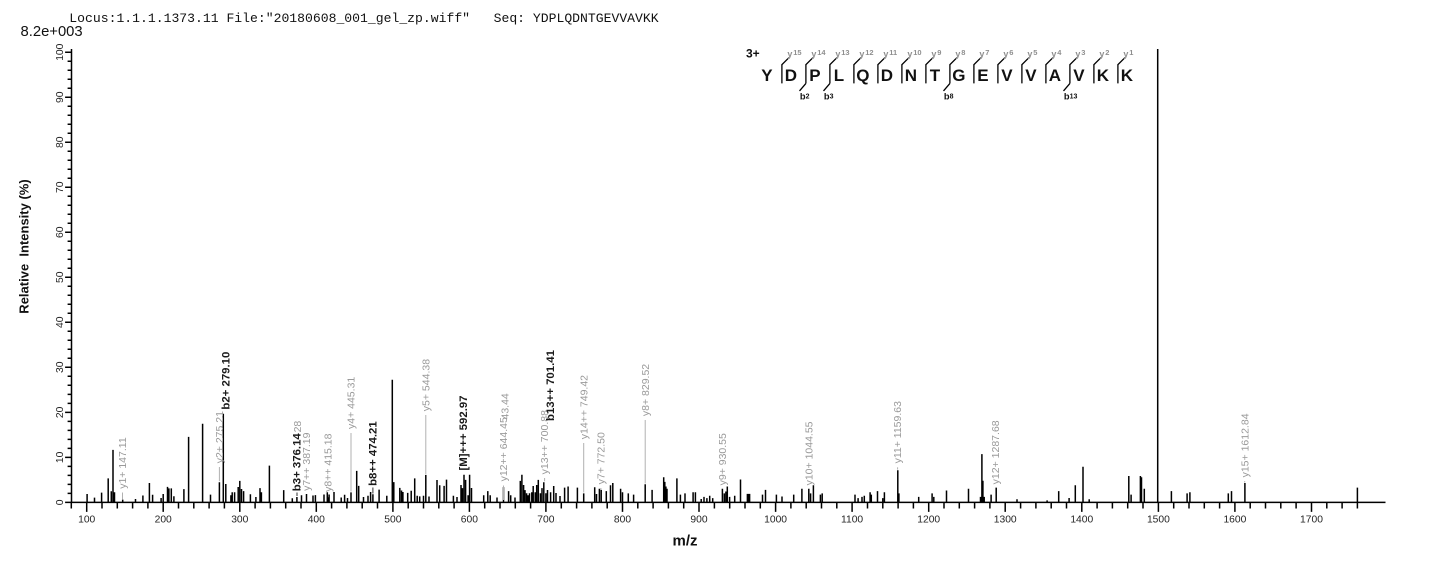  What do you see at coordinates (862, 75) in the screenshot?
I see `svg-text: Q` at bounding box center [862, 75].